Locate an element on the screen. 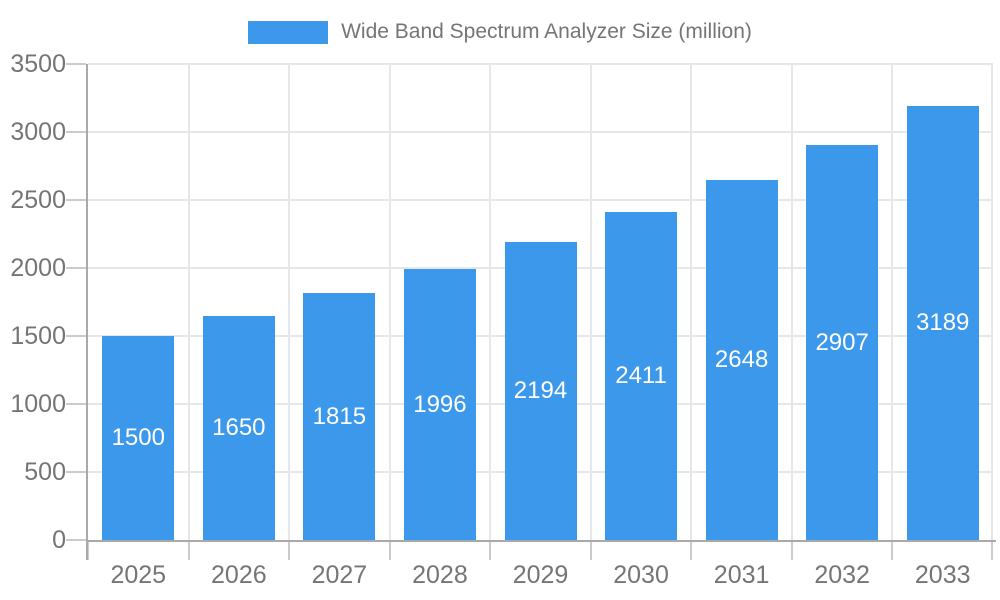 The height and width of the screenshot is (600, 1000). y-axis-label-1000: 1000 is located at coordinates (38, 404).